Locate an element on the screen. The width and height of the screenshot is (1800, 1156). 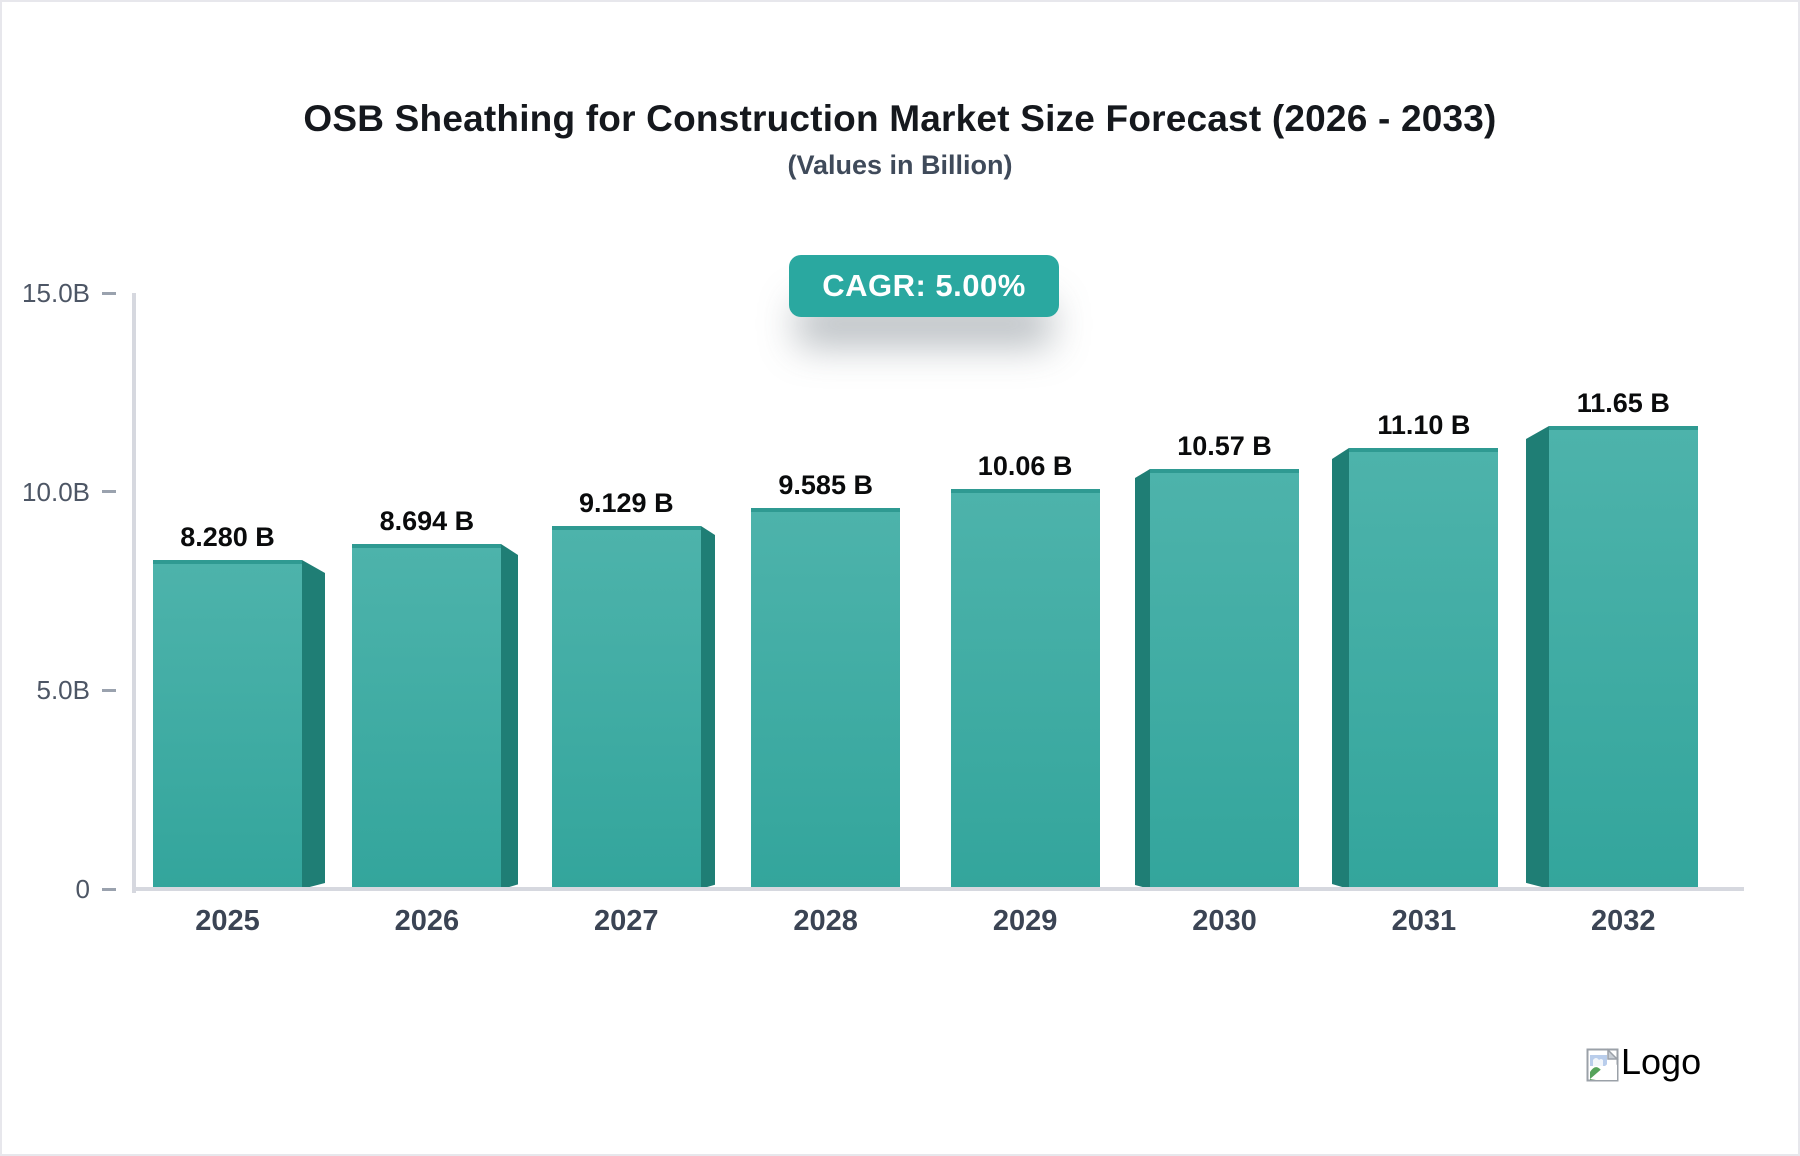
x-axis-label: 2025 is located at coordinates (227, 921).